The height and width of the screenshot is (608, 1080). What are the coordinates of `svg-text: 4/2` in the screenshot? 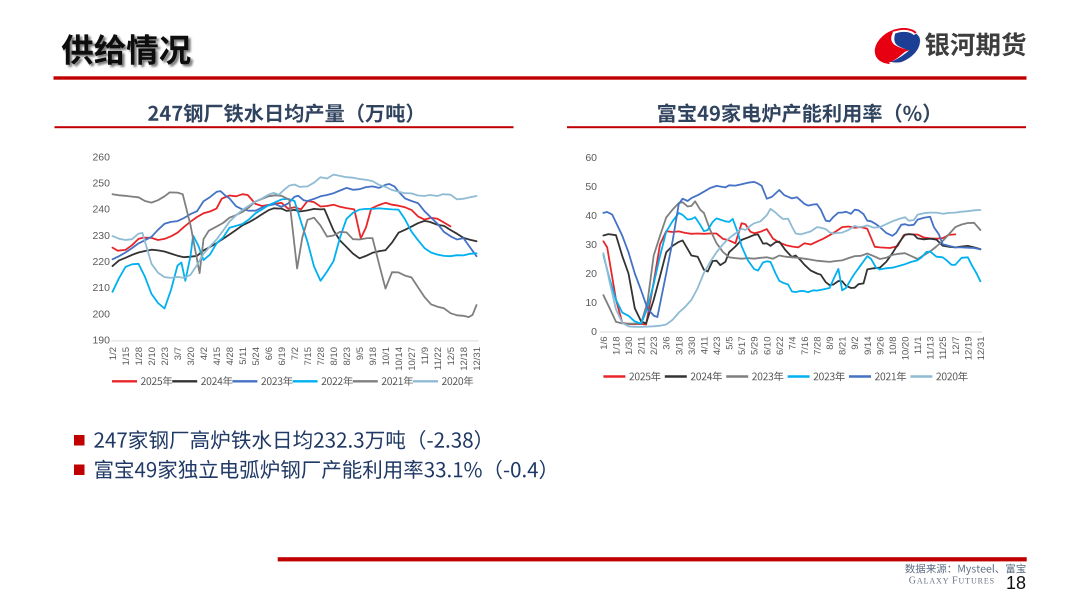 It's located at (204, 353).